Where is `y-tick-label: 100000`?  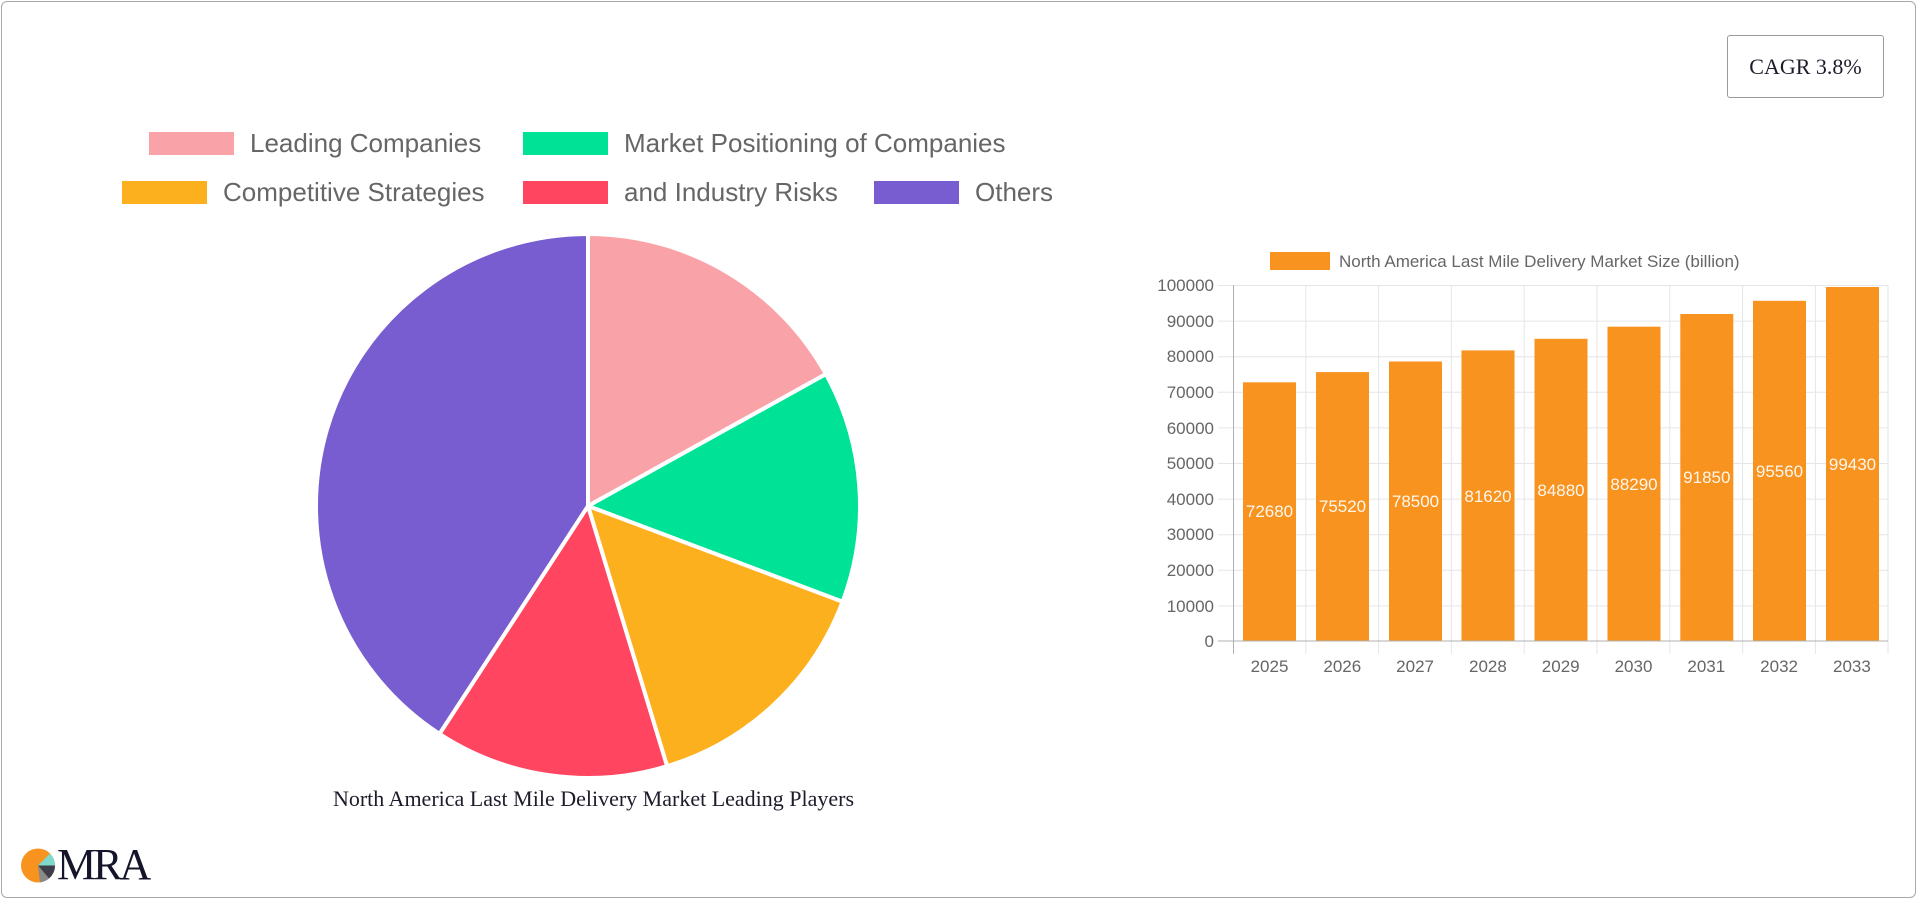 y-tick-label: 100000 is located at coordinates (1185, 285).